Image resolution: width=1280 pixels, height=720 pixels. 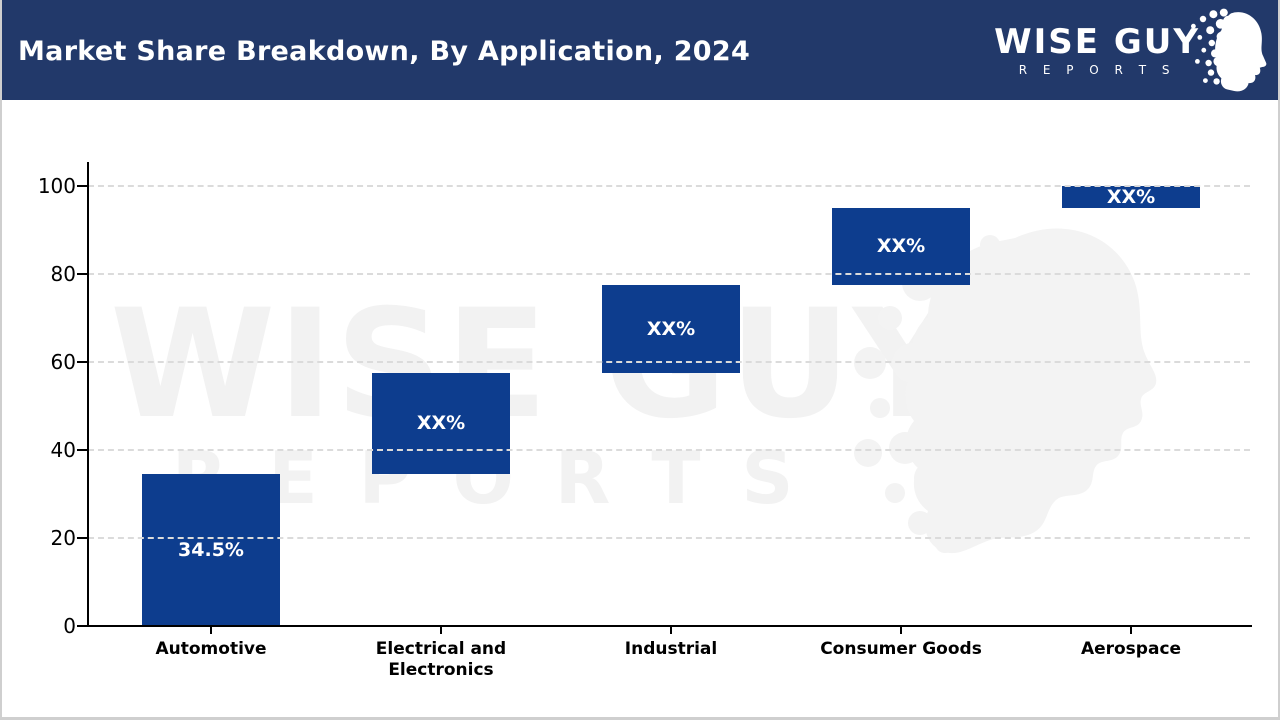 I want to click on x-axis-line, so click(x=669, y=626).